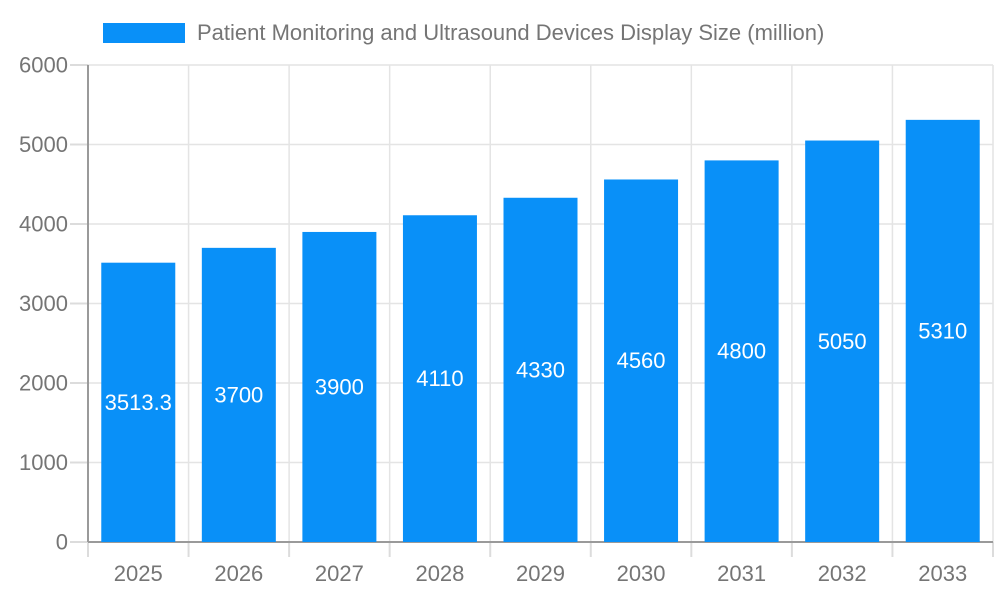 The height and width of the screenshot is (600, 1000). What do you see at coordinates (43, 383) in the screenshot?
I see `y-axis-label: 2000` at bounding box center [43, 383].